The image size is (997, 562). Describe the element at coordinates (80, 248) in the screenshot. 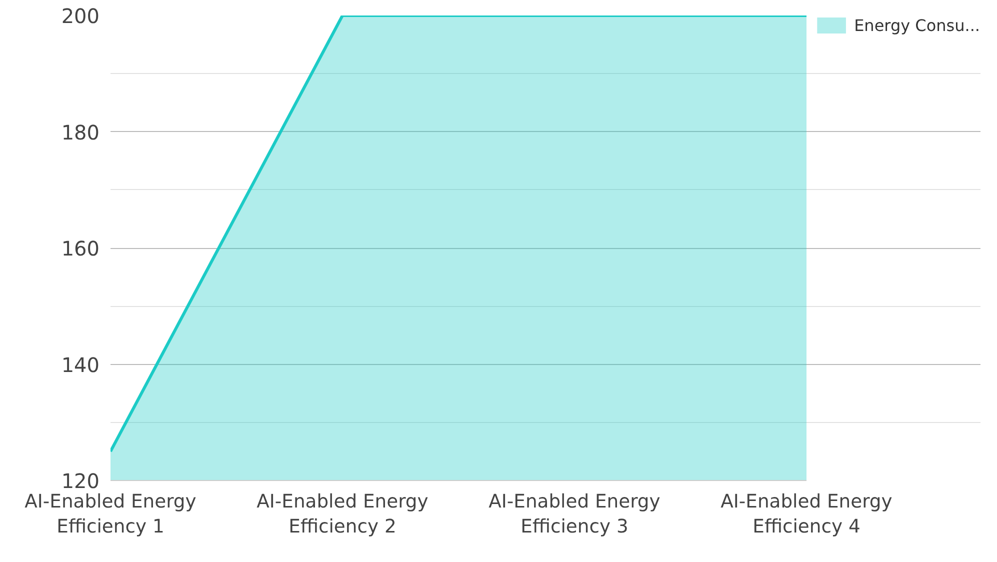

I see `y-tick-label: 160` at that location.